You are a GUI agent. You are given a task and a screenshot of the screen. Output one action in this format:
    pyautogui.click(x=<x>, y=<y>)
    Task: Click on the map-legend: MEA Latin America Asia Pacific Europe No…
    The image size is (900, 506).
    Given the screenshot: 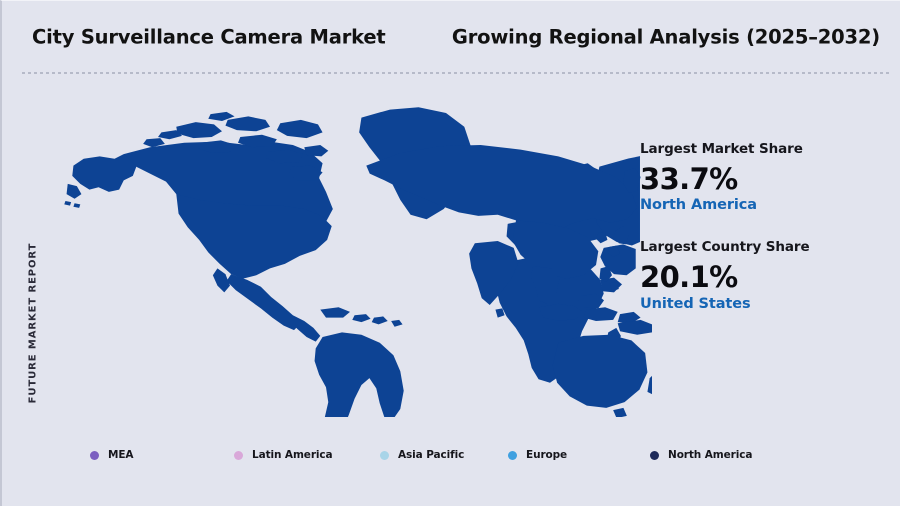 What is the action you would take?
    pyautogui.click(x=440, y=459)
    